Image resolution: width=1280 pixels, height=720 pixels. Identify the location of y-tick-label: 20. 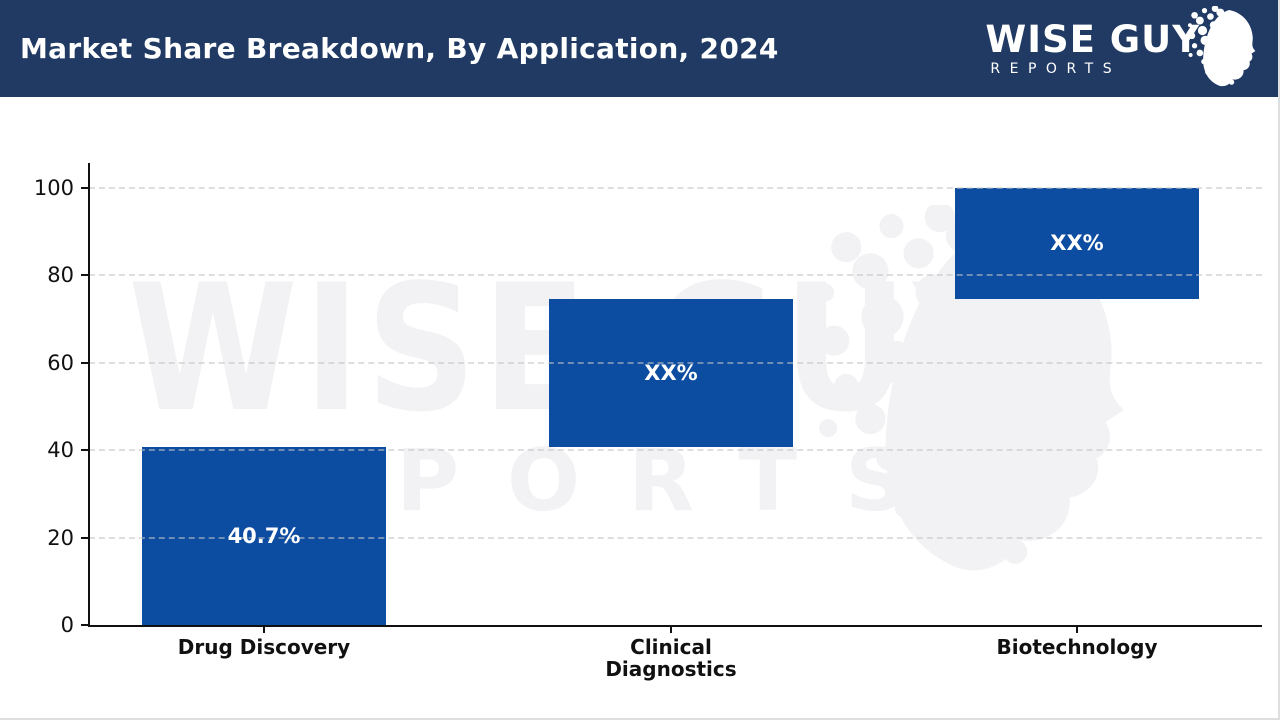
(60, 537).